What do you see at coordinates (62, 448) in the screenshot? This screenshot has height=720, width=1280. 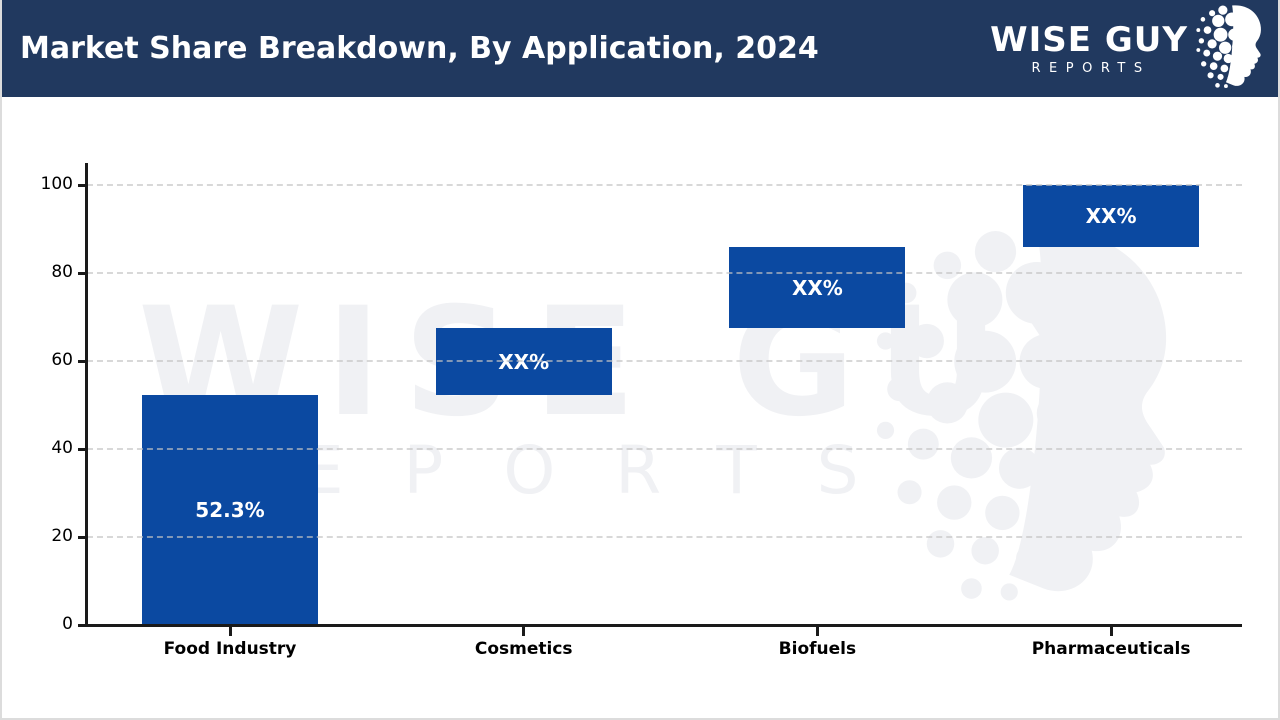 I see `y-axis-tick-label: 40` at bounding box center [62, 448].